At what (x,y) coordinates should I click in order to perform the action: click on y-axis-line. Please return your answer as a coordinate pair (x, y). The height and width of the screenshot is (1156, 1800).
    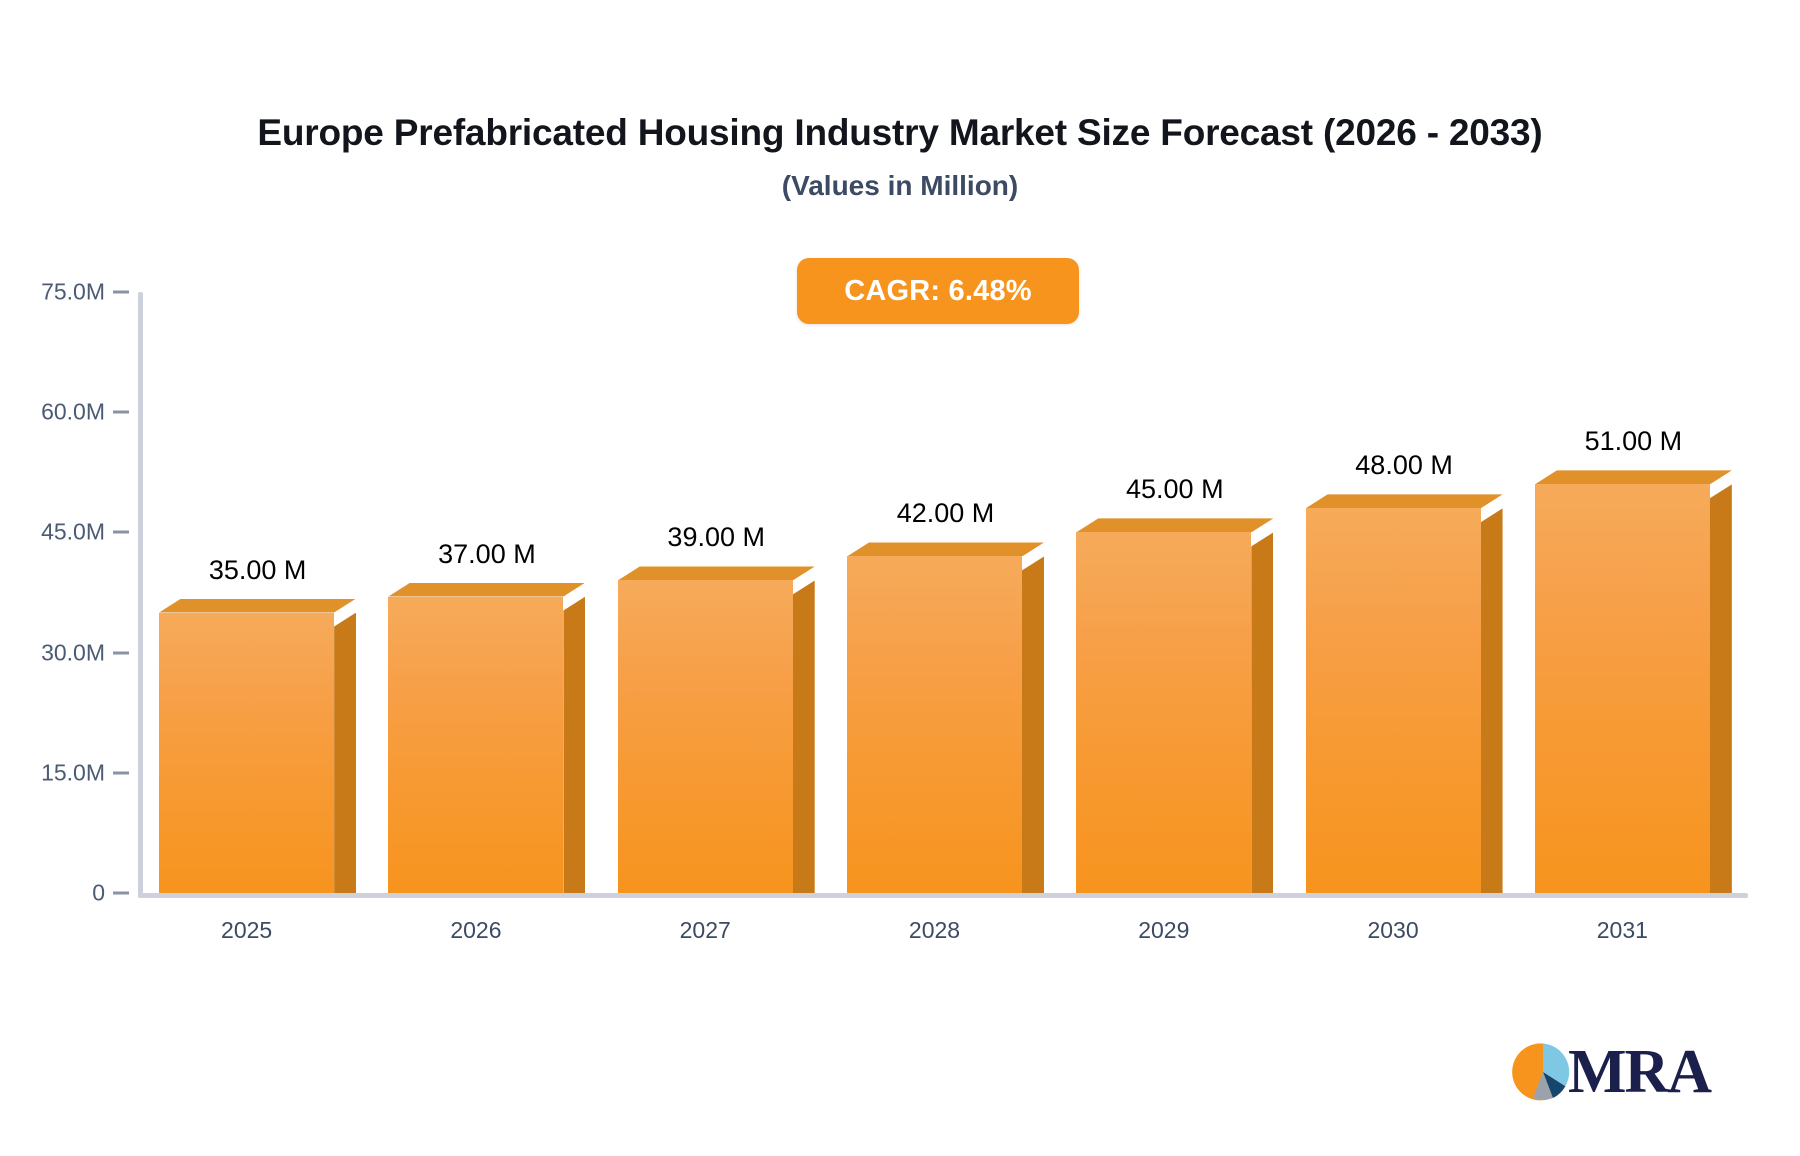
    Looking at the image, I should click on (140, 595).